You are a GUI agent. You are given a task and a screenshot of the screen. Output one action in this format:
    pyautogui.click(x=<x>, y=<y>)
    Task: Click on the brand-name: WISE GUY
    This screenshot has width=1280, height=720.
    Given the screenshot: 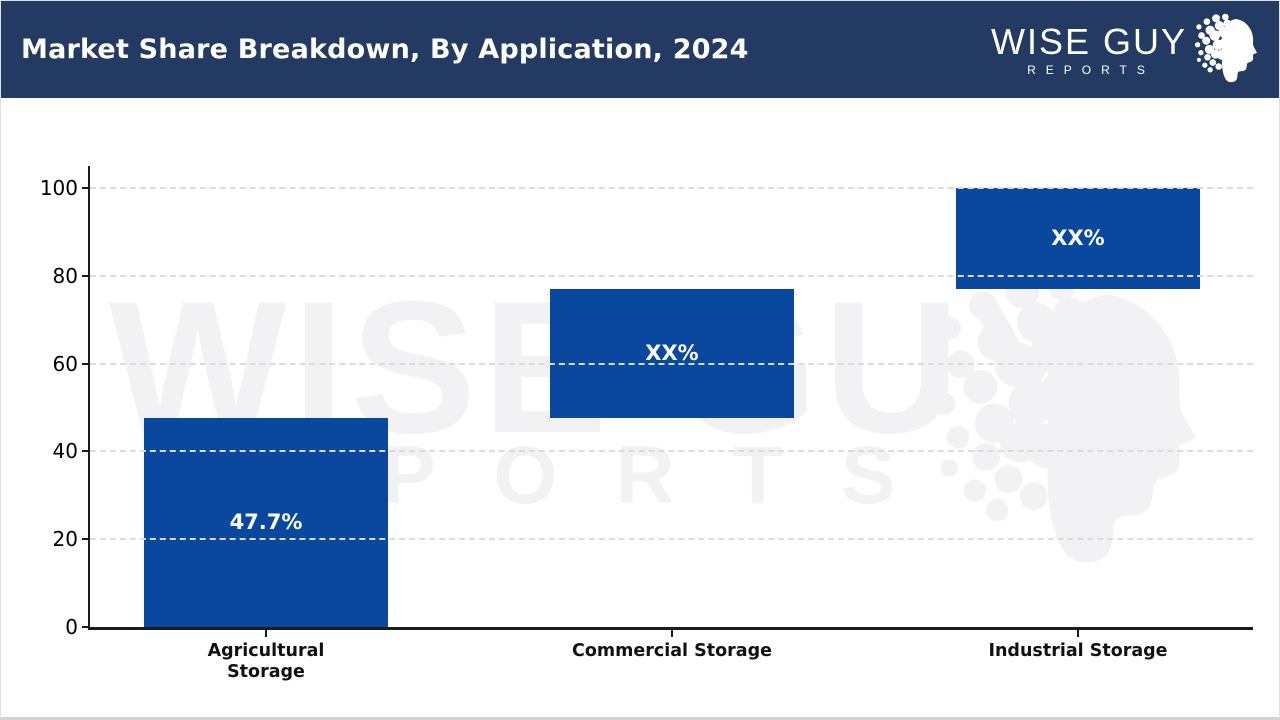 What is the action you would take?
    pyautogui.click(x=1088, y=41)
    